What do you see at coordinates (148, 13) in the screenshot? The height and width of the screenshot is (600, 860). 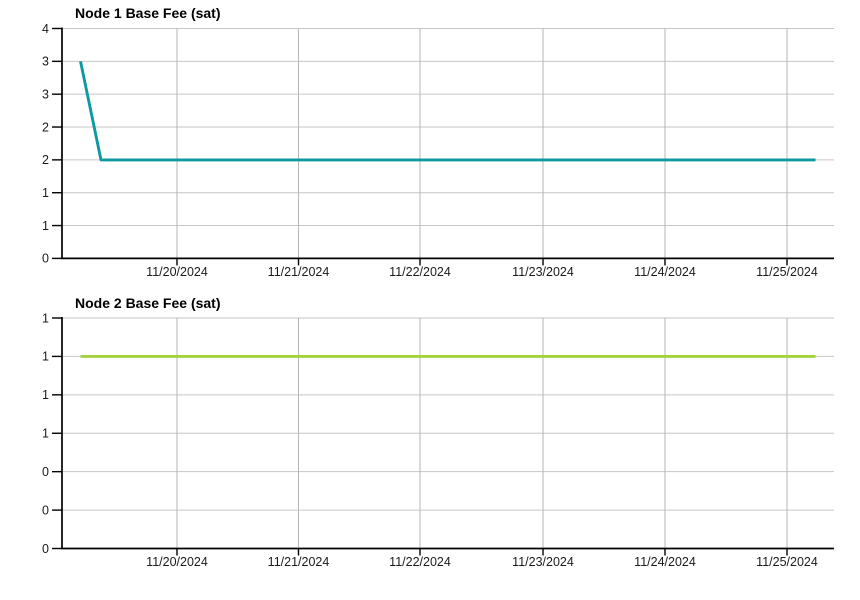 I see `chart1-title: Node 1 Base Fee (sat)` at bounding box center [148, 13].